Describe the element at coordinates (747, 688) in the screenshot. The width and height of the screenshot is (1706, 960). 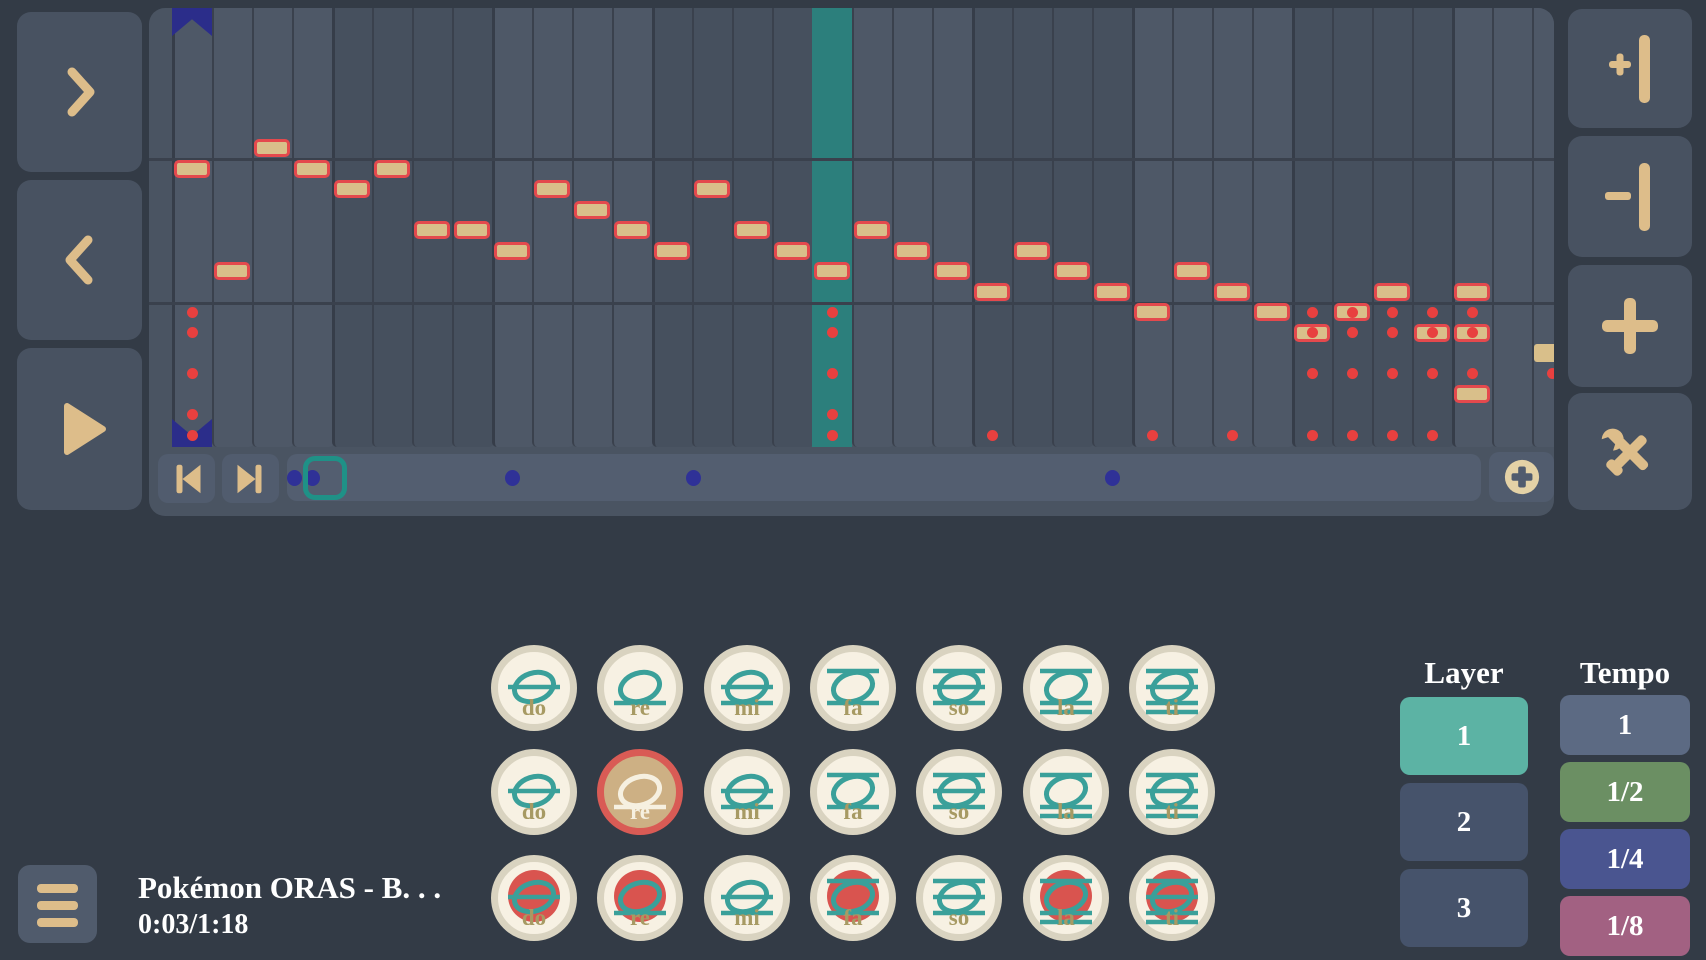
I see `solfege-button-mi-upper-octave: mi` at that location.